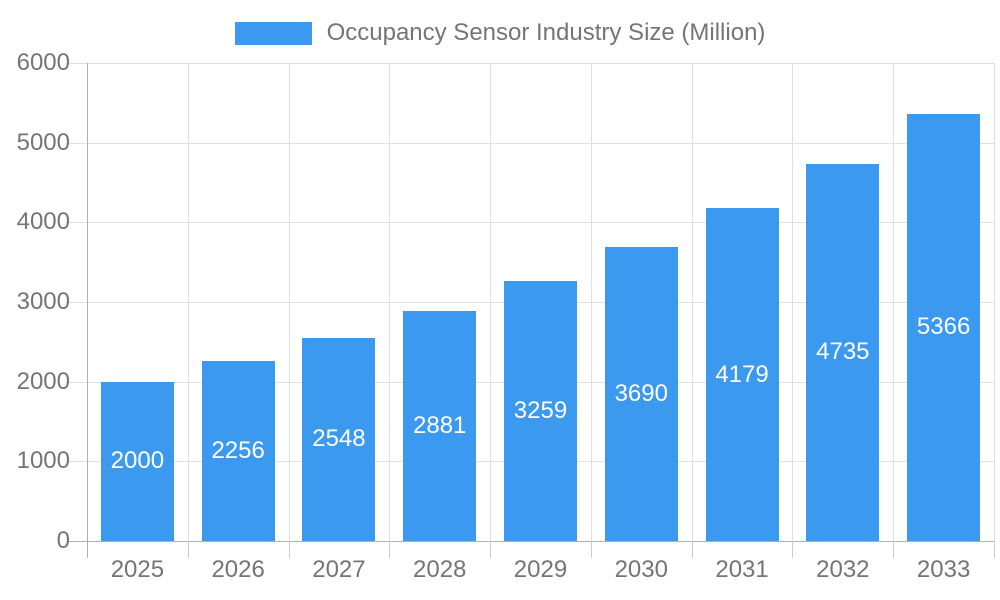 The height and width of the screenshot is (600, 1000). What do you see at coordinates (546, 32) in the screenshot?
I see `legend-series-label: Occupancy Sensor Industry Size (Million)` at bounding box center [546, 32].